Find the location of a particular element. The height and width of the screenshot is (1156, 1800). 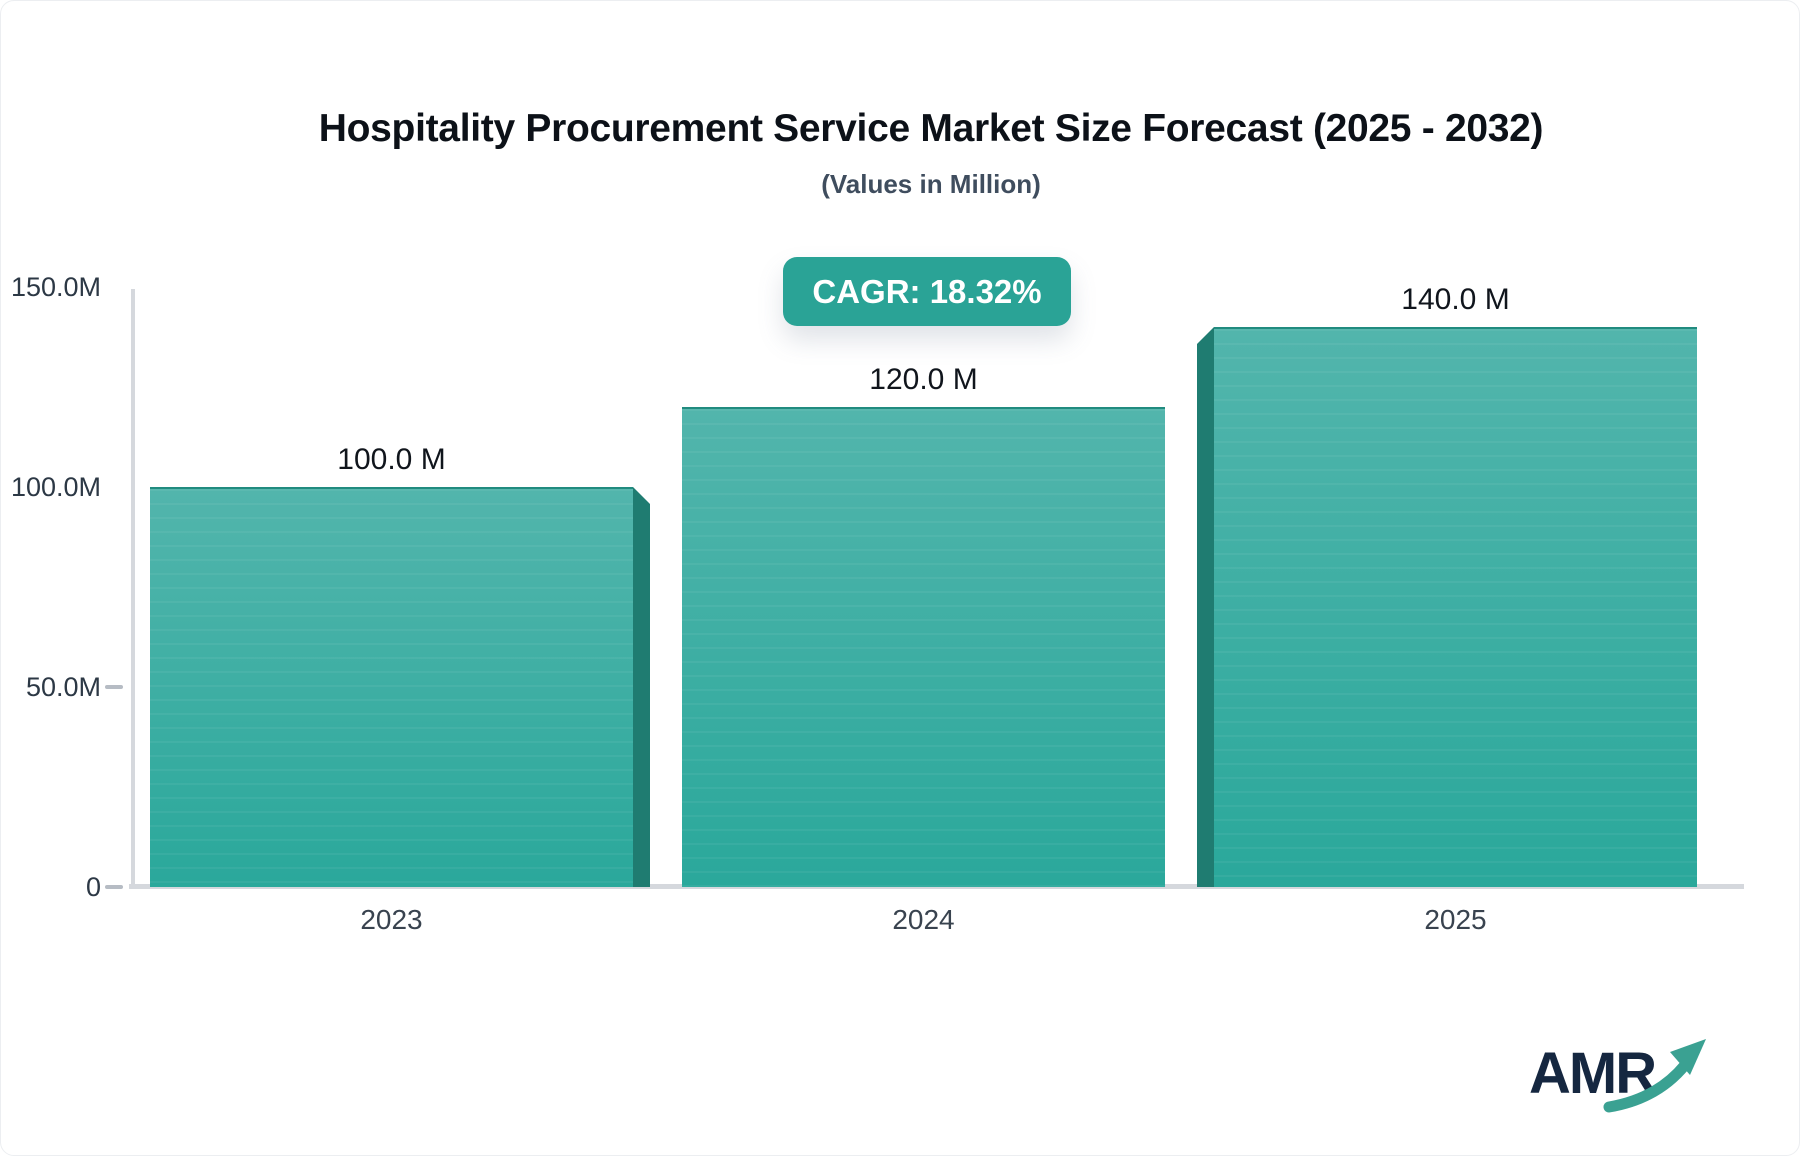

bar-2023 is located at coordinates (391, 687).